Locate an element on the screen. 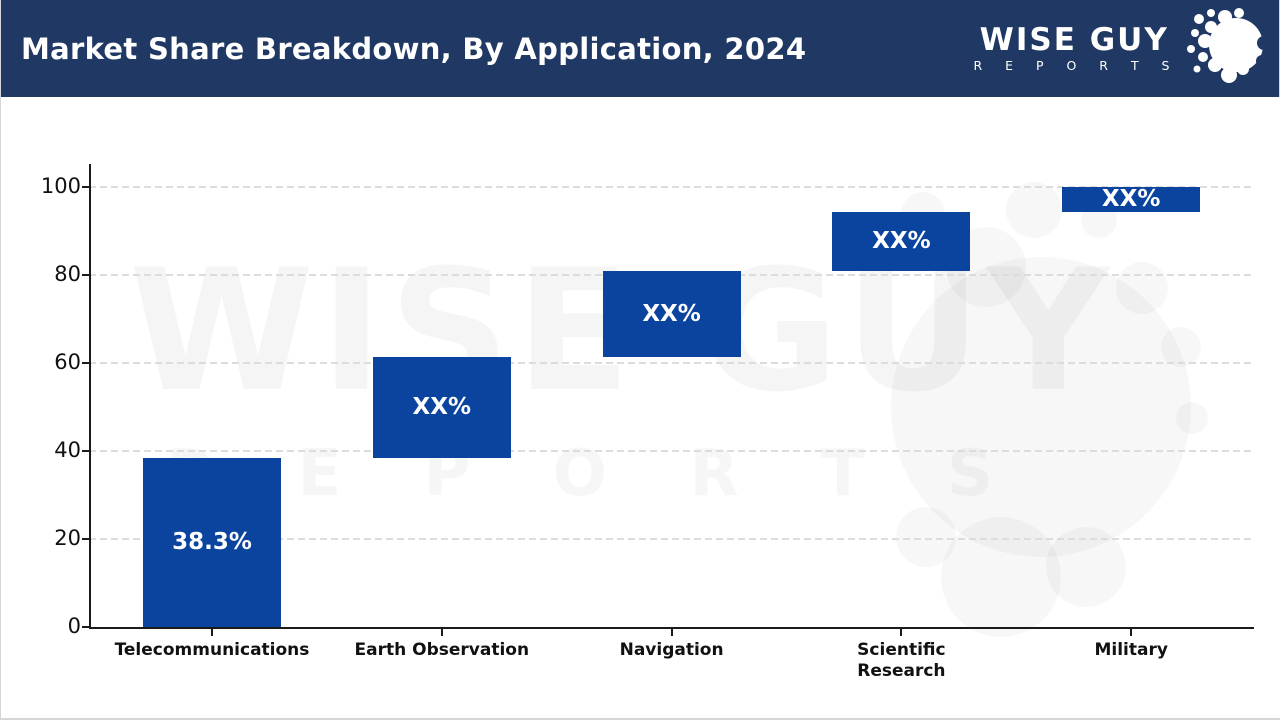 The width and height of the screenshot is (1280, 720). brand-logo: WISE GUY R E P O R T S is located at coordinates (1120, 49).